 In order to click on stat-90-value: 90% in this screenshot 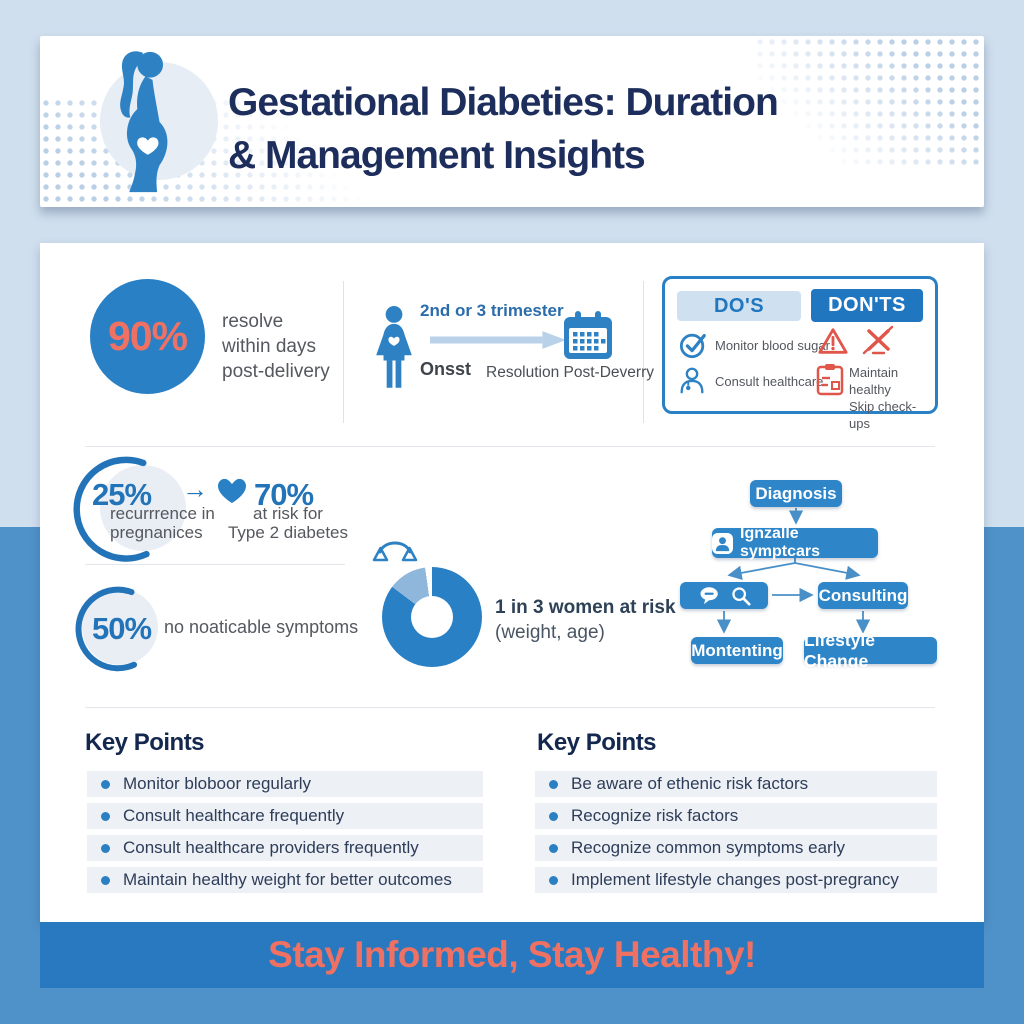, I will do `click(147, 336)`.